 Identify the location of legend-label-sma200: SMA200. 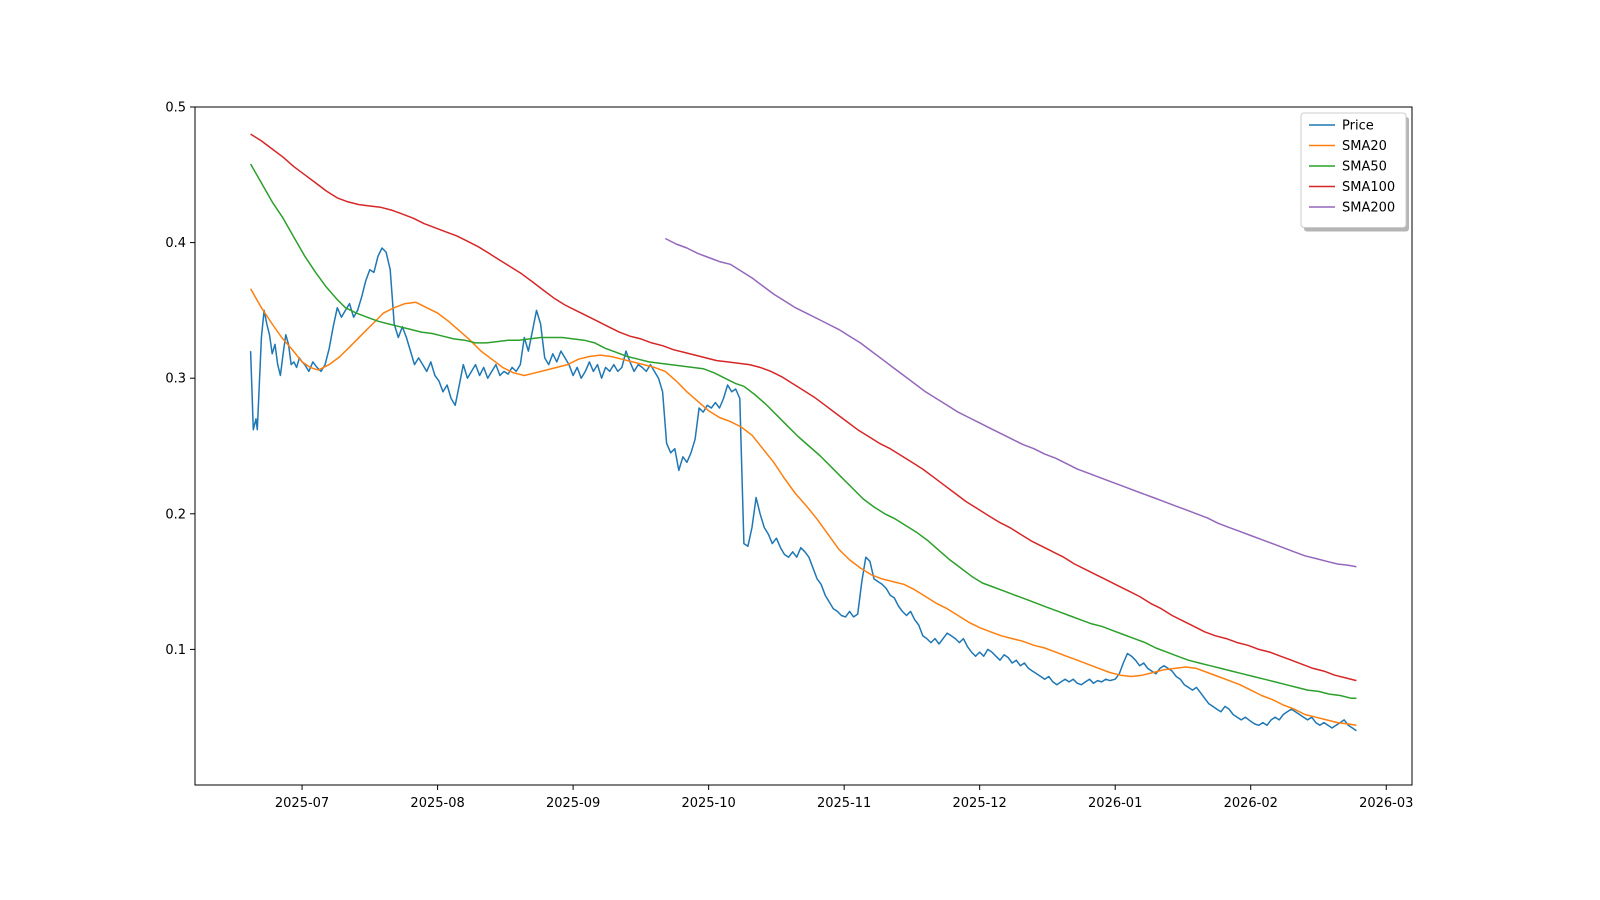
(1368, 208).